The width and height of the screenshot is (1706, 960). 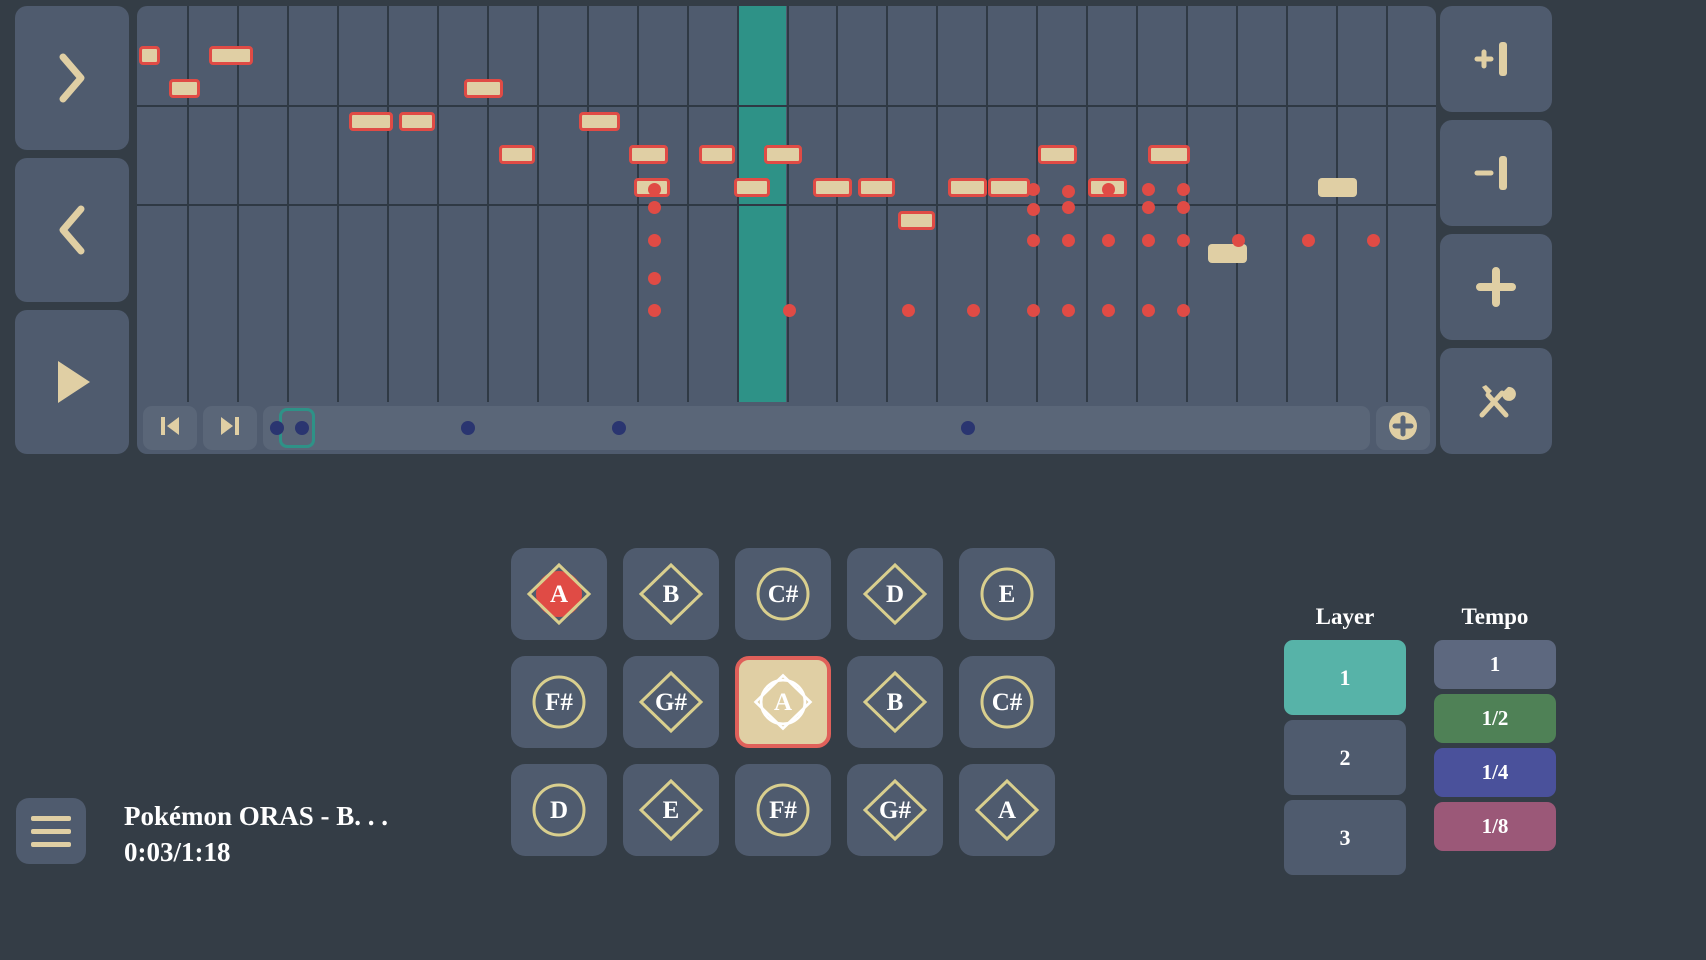 I want to click on note-pad-Csharp-1-4: C#, so click(x=1007, y=702).